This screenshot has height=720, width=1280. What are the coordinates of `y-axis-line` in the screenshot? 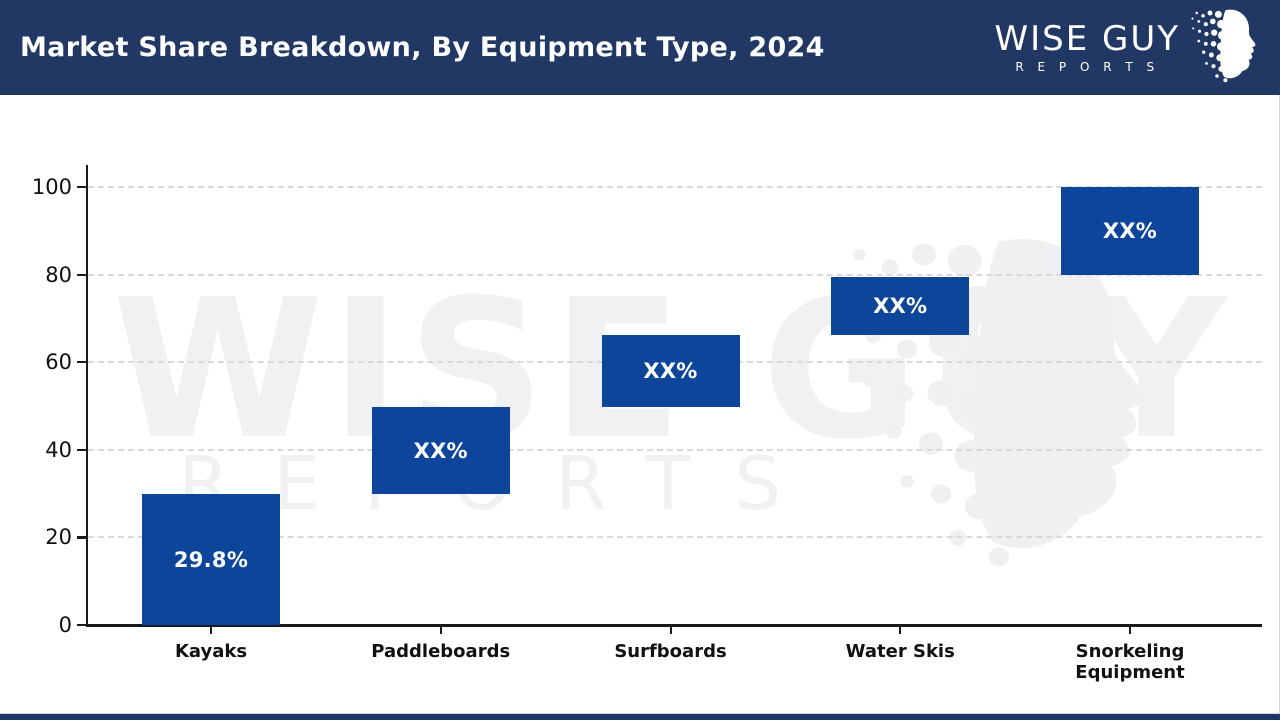 It's located at (87, 396).